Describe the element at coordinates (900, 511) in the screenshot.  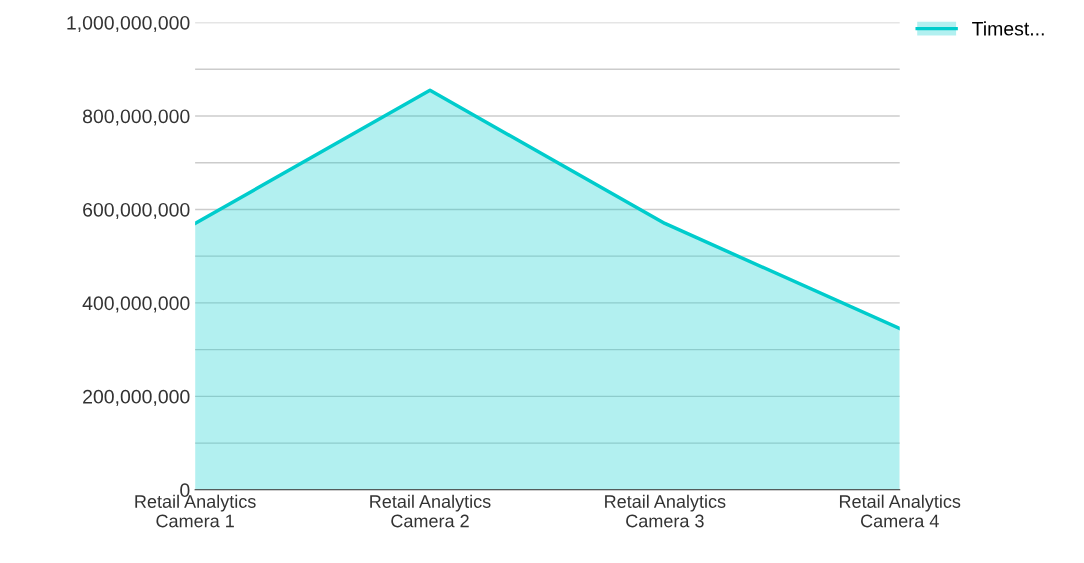
I see `x-tick-label: Retail Analytics Camera 4` at that location.